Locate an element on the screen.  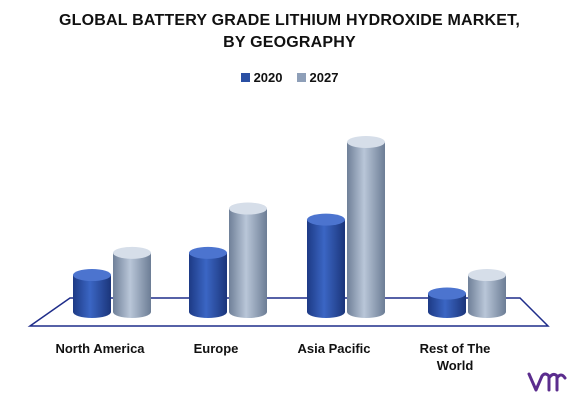
bar-2020-europe is located at coordinates (208, 282).